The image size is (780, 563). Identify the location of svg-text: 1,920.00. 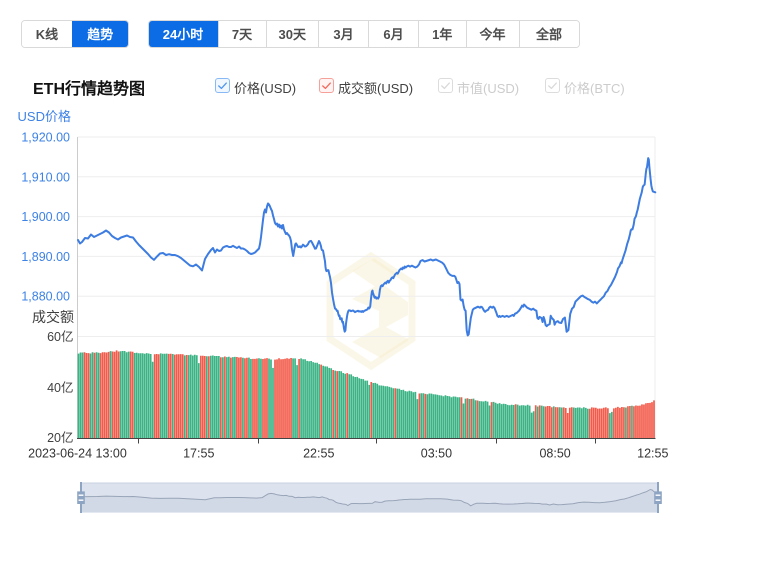
(45, 138).